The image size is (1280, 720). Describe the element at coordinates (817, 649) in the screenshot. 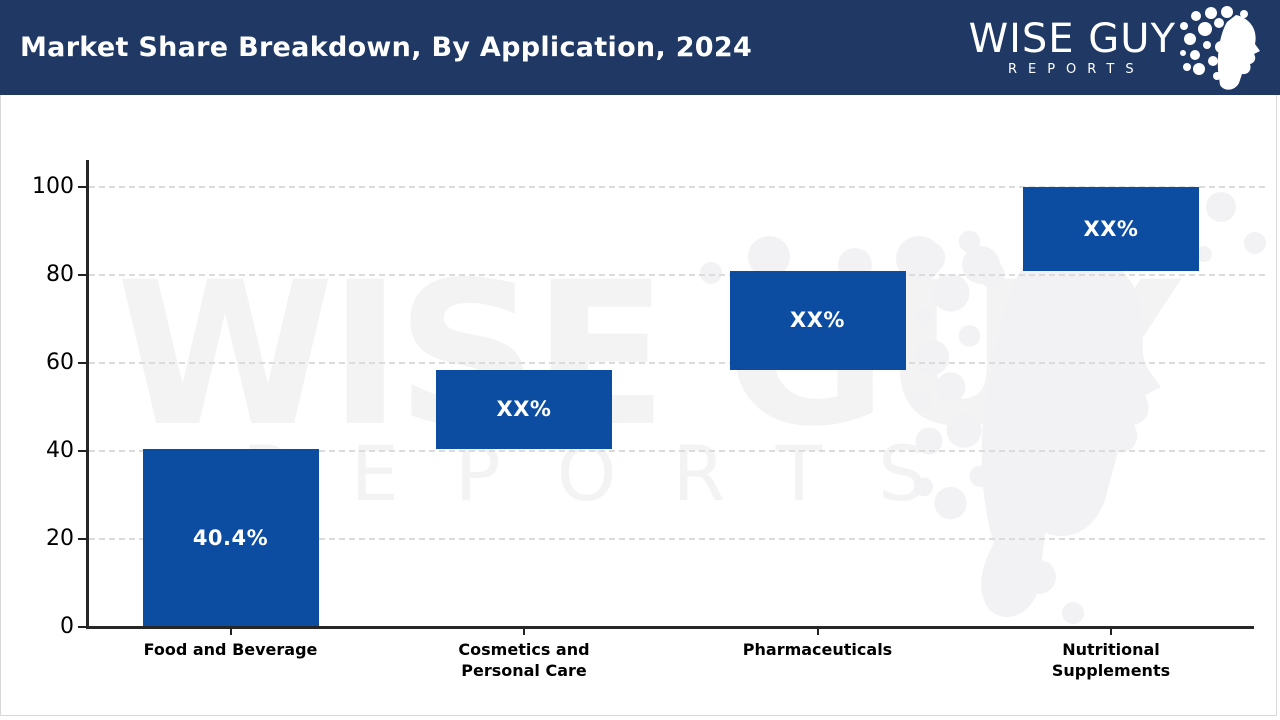

I see `x-category-label: Pharmaceuticals` at that location.